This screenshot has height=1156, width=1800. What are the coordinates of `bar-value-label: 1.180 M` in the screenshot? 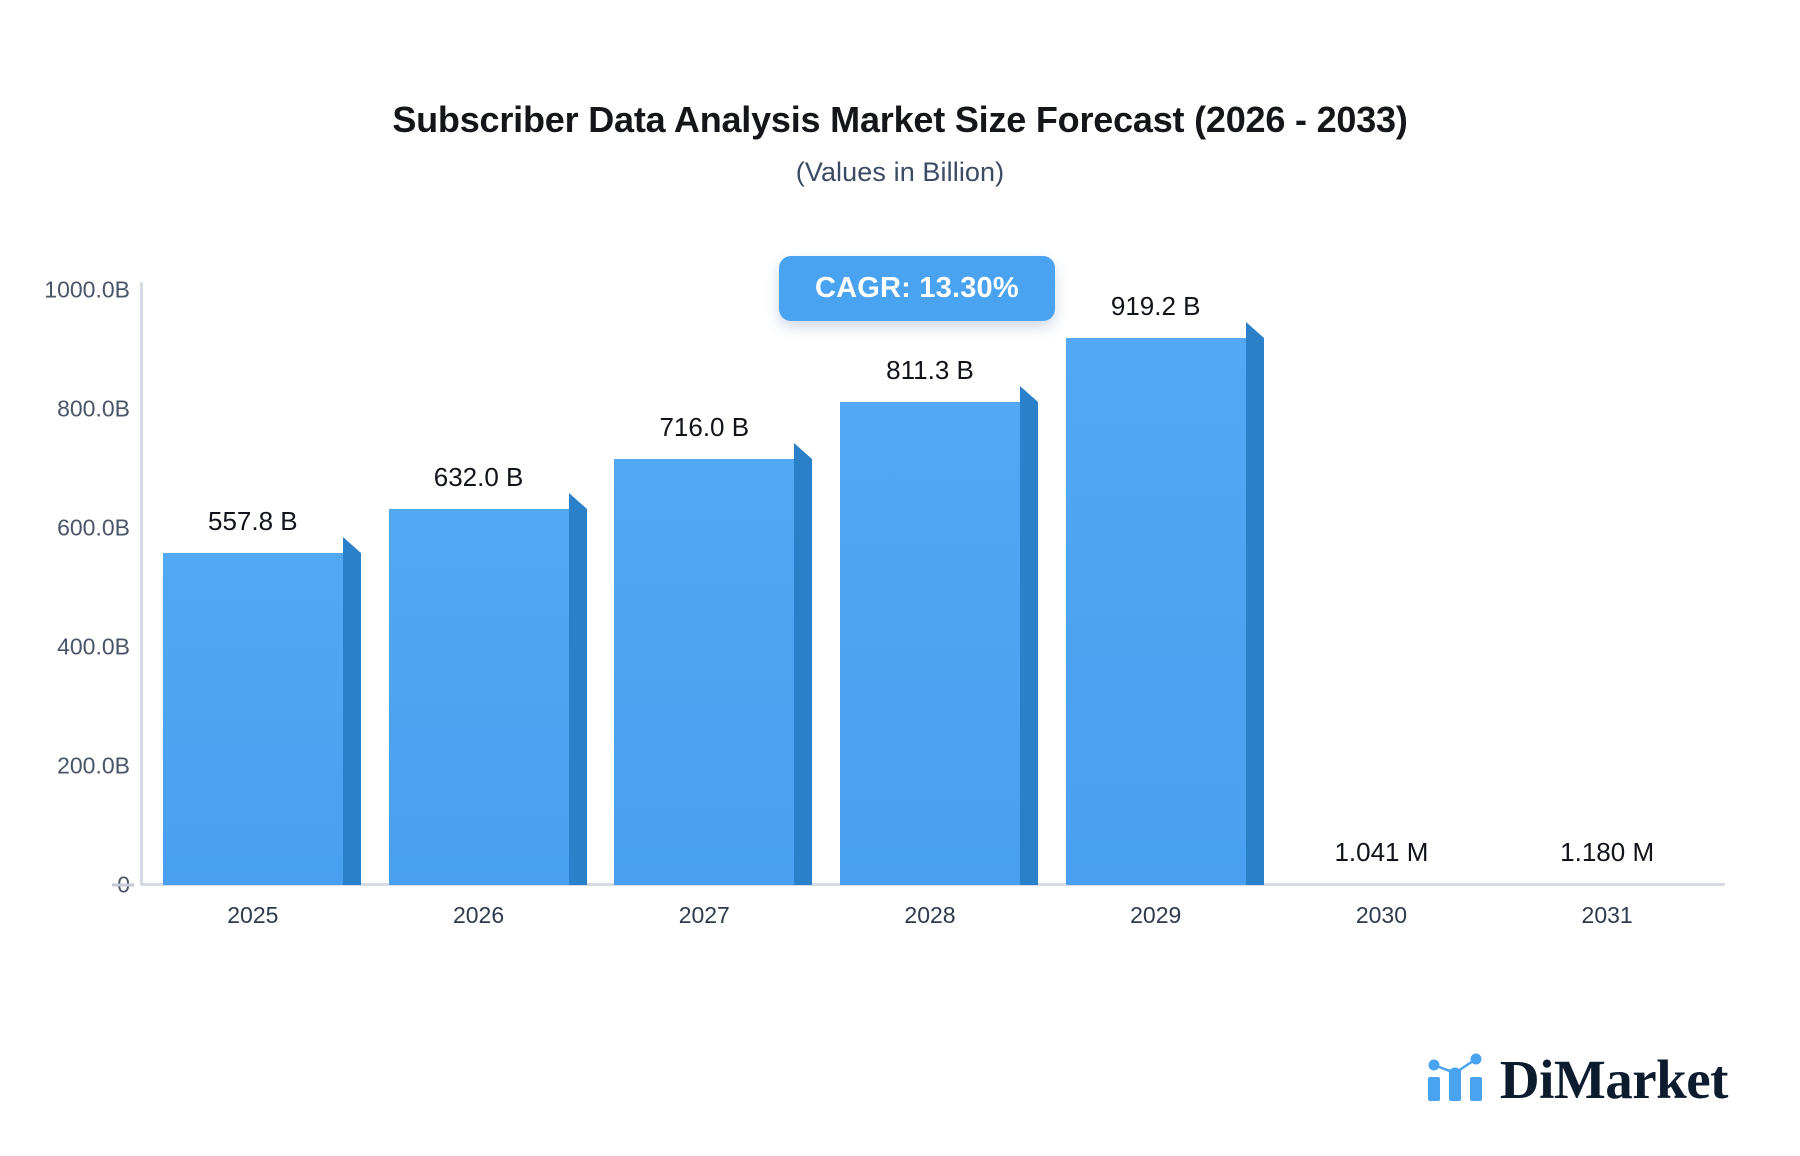 It's located at (1607, 852).